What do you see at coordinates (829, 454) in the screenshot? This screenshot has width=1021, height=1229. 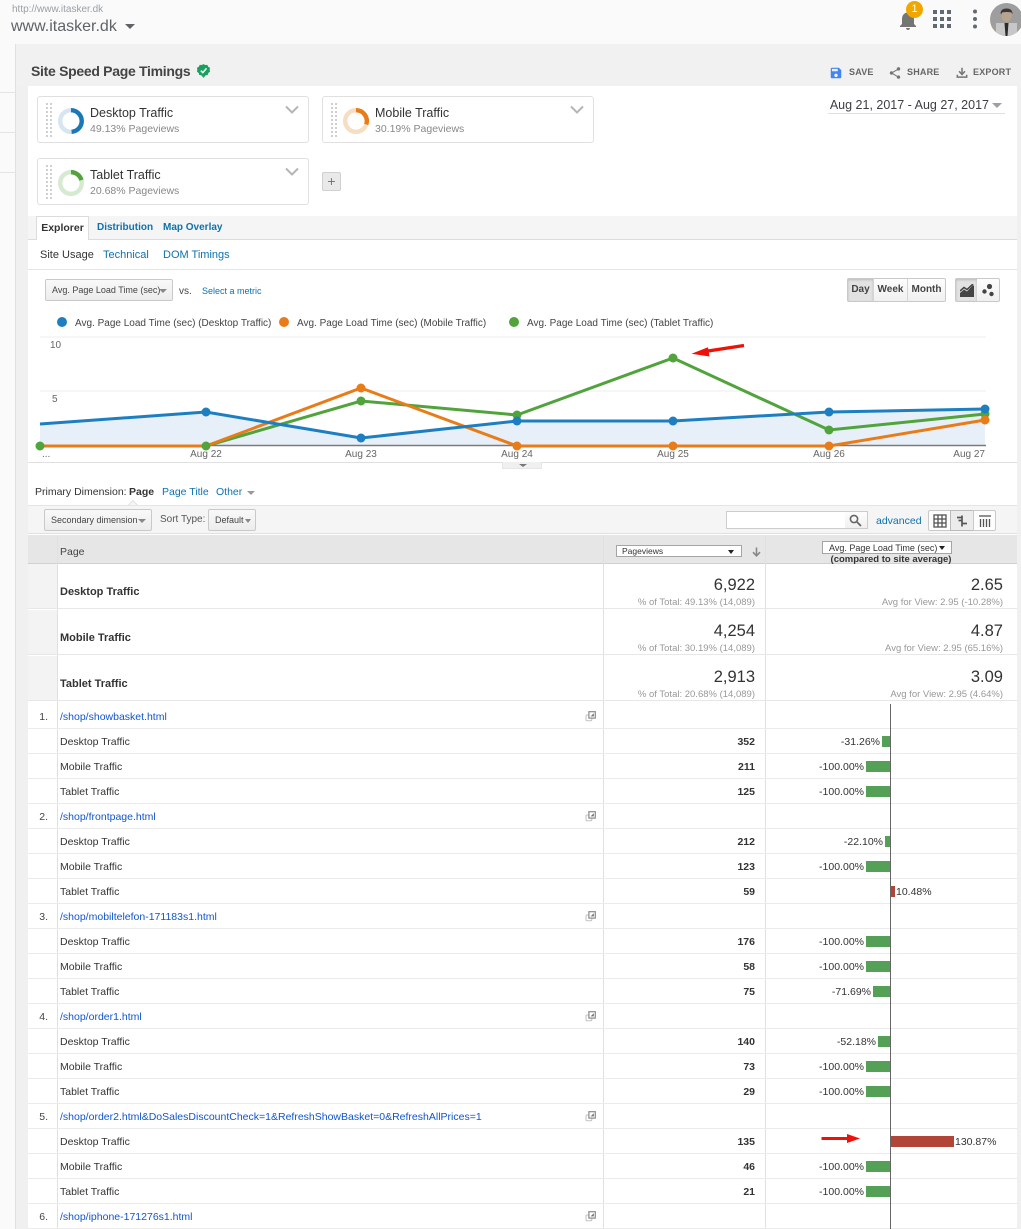 I see `svg-text: Aug 26` at bounding box center [829, 454].